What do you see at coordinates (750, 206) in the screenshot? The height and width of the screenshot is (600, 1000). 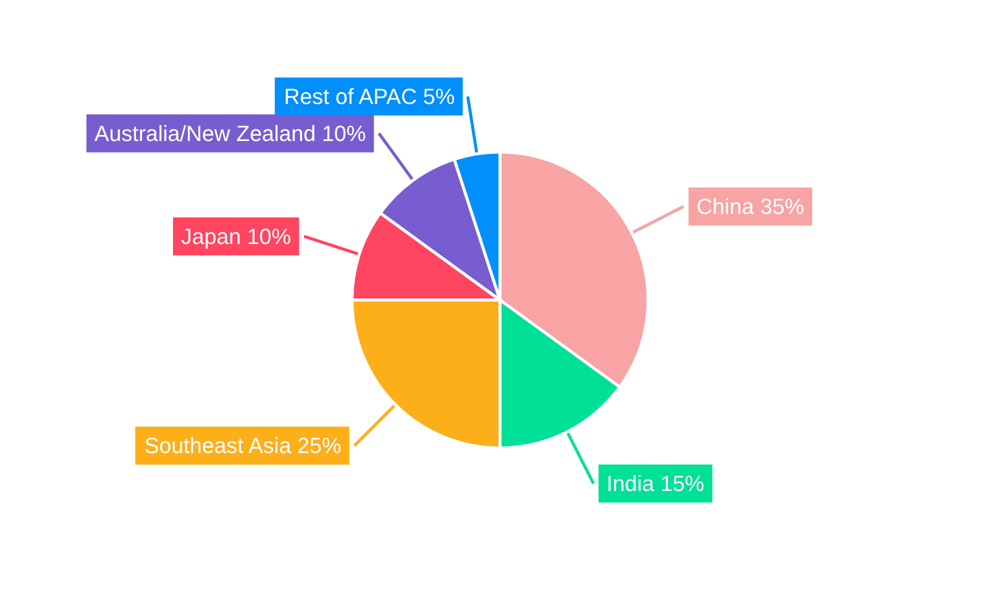 I see `slice-label: China 35%` at bounding box center [750, 206].